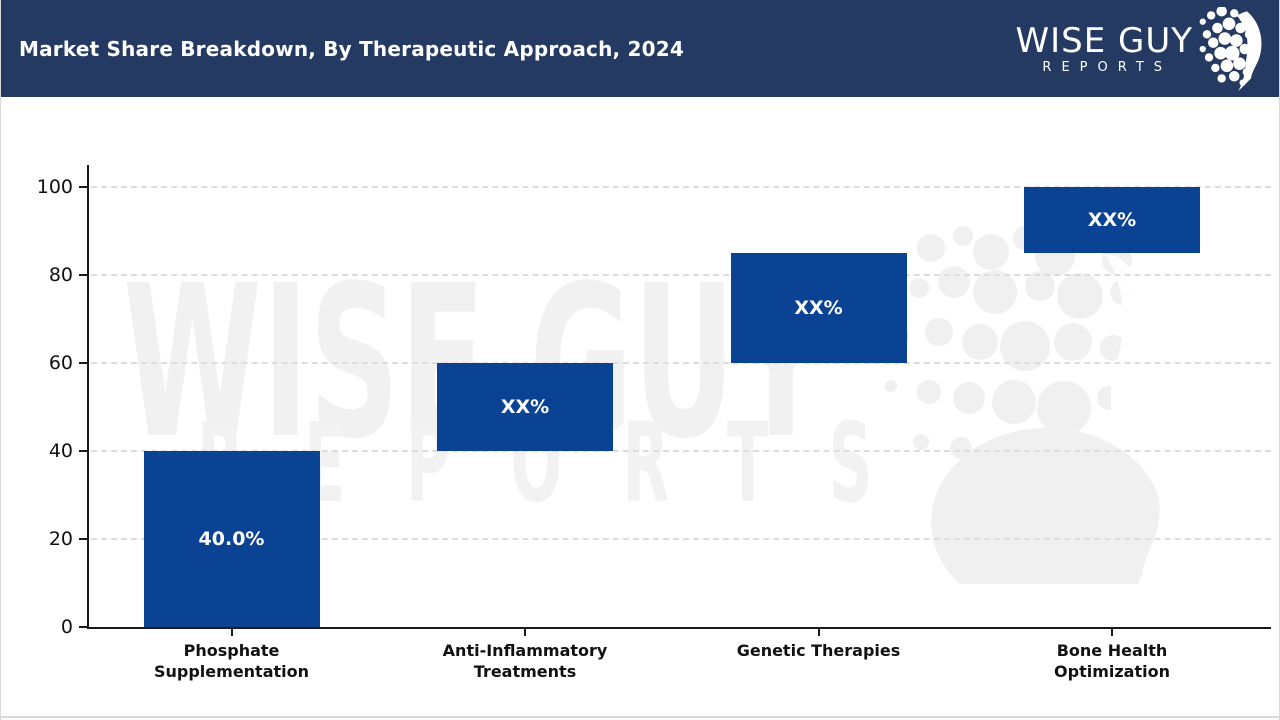 This screenshot has width=1280, height=720. Describe the element at coordinates (679, 628) in the screenshot. I see `x-axis` at that location.